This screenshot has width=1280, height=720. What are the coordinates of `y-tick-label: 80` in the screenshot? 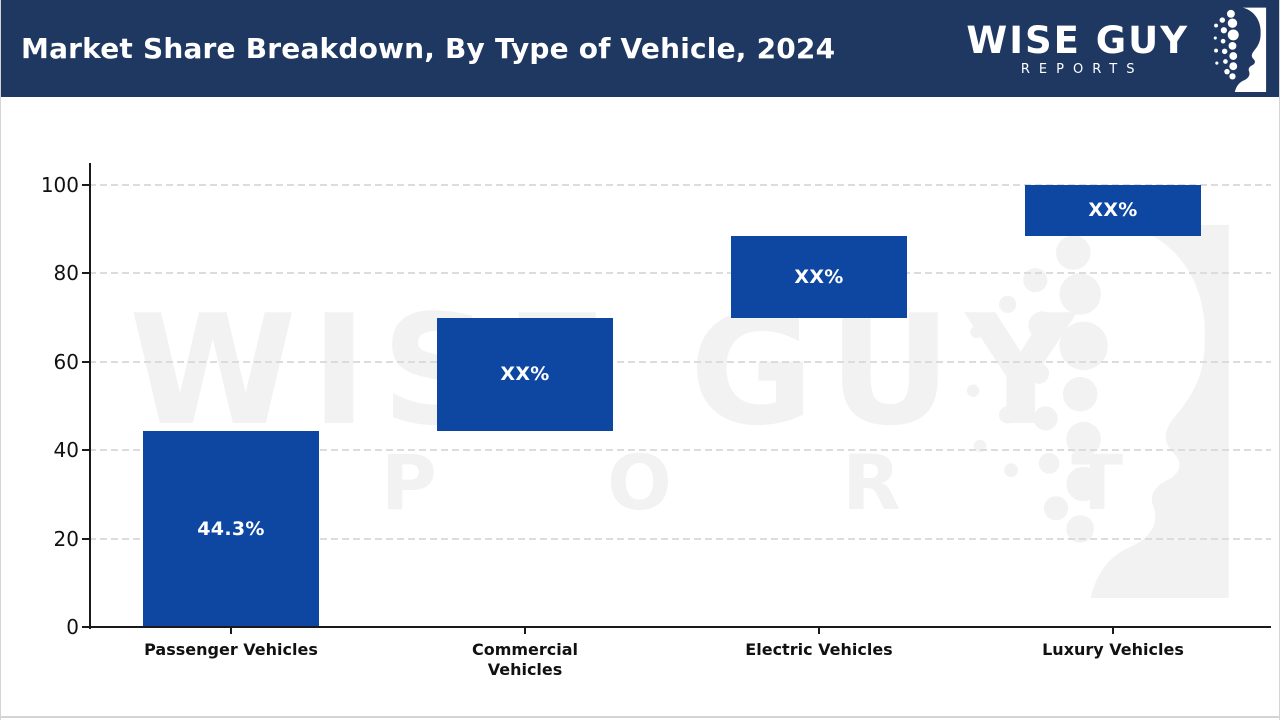 It's located at (66, 273).